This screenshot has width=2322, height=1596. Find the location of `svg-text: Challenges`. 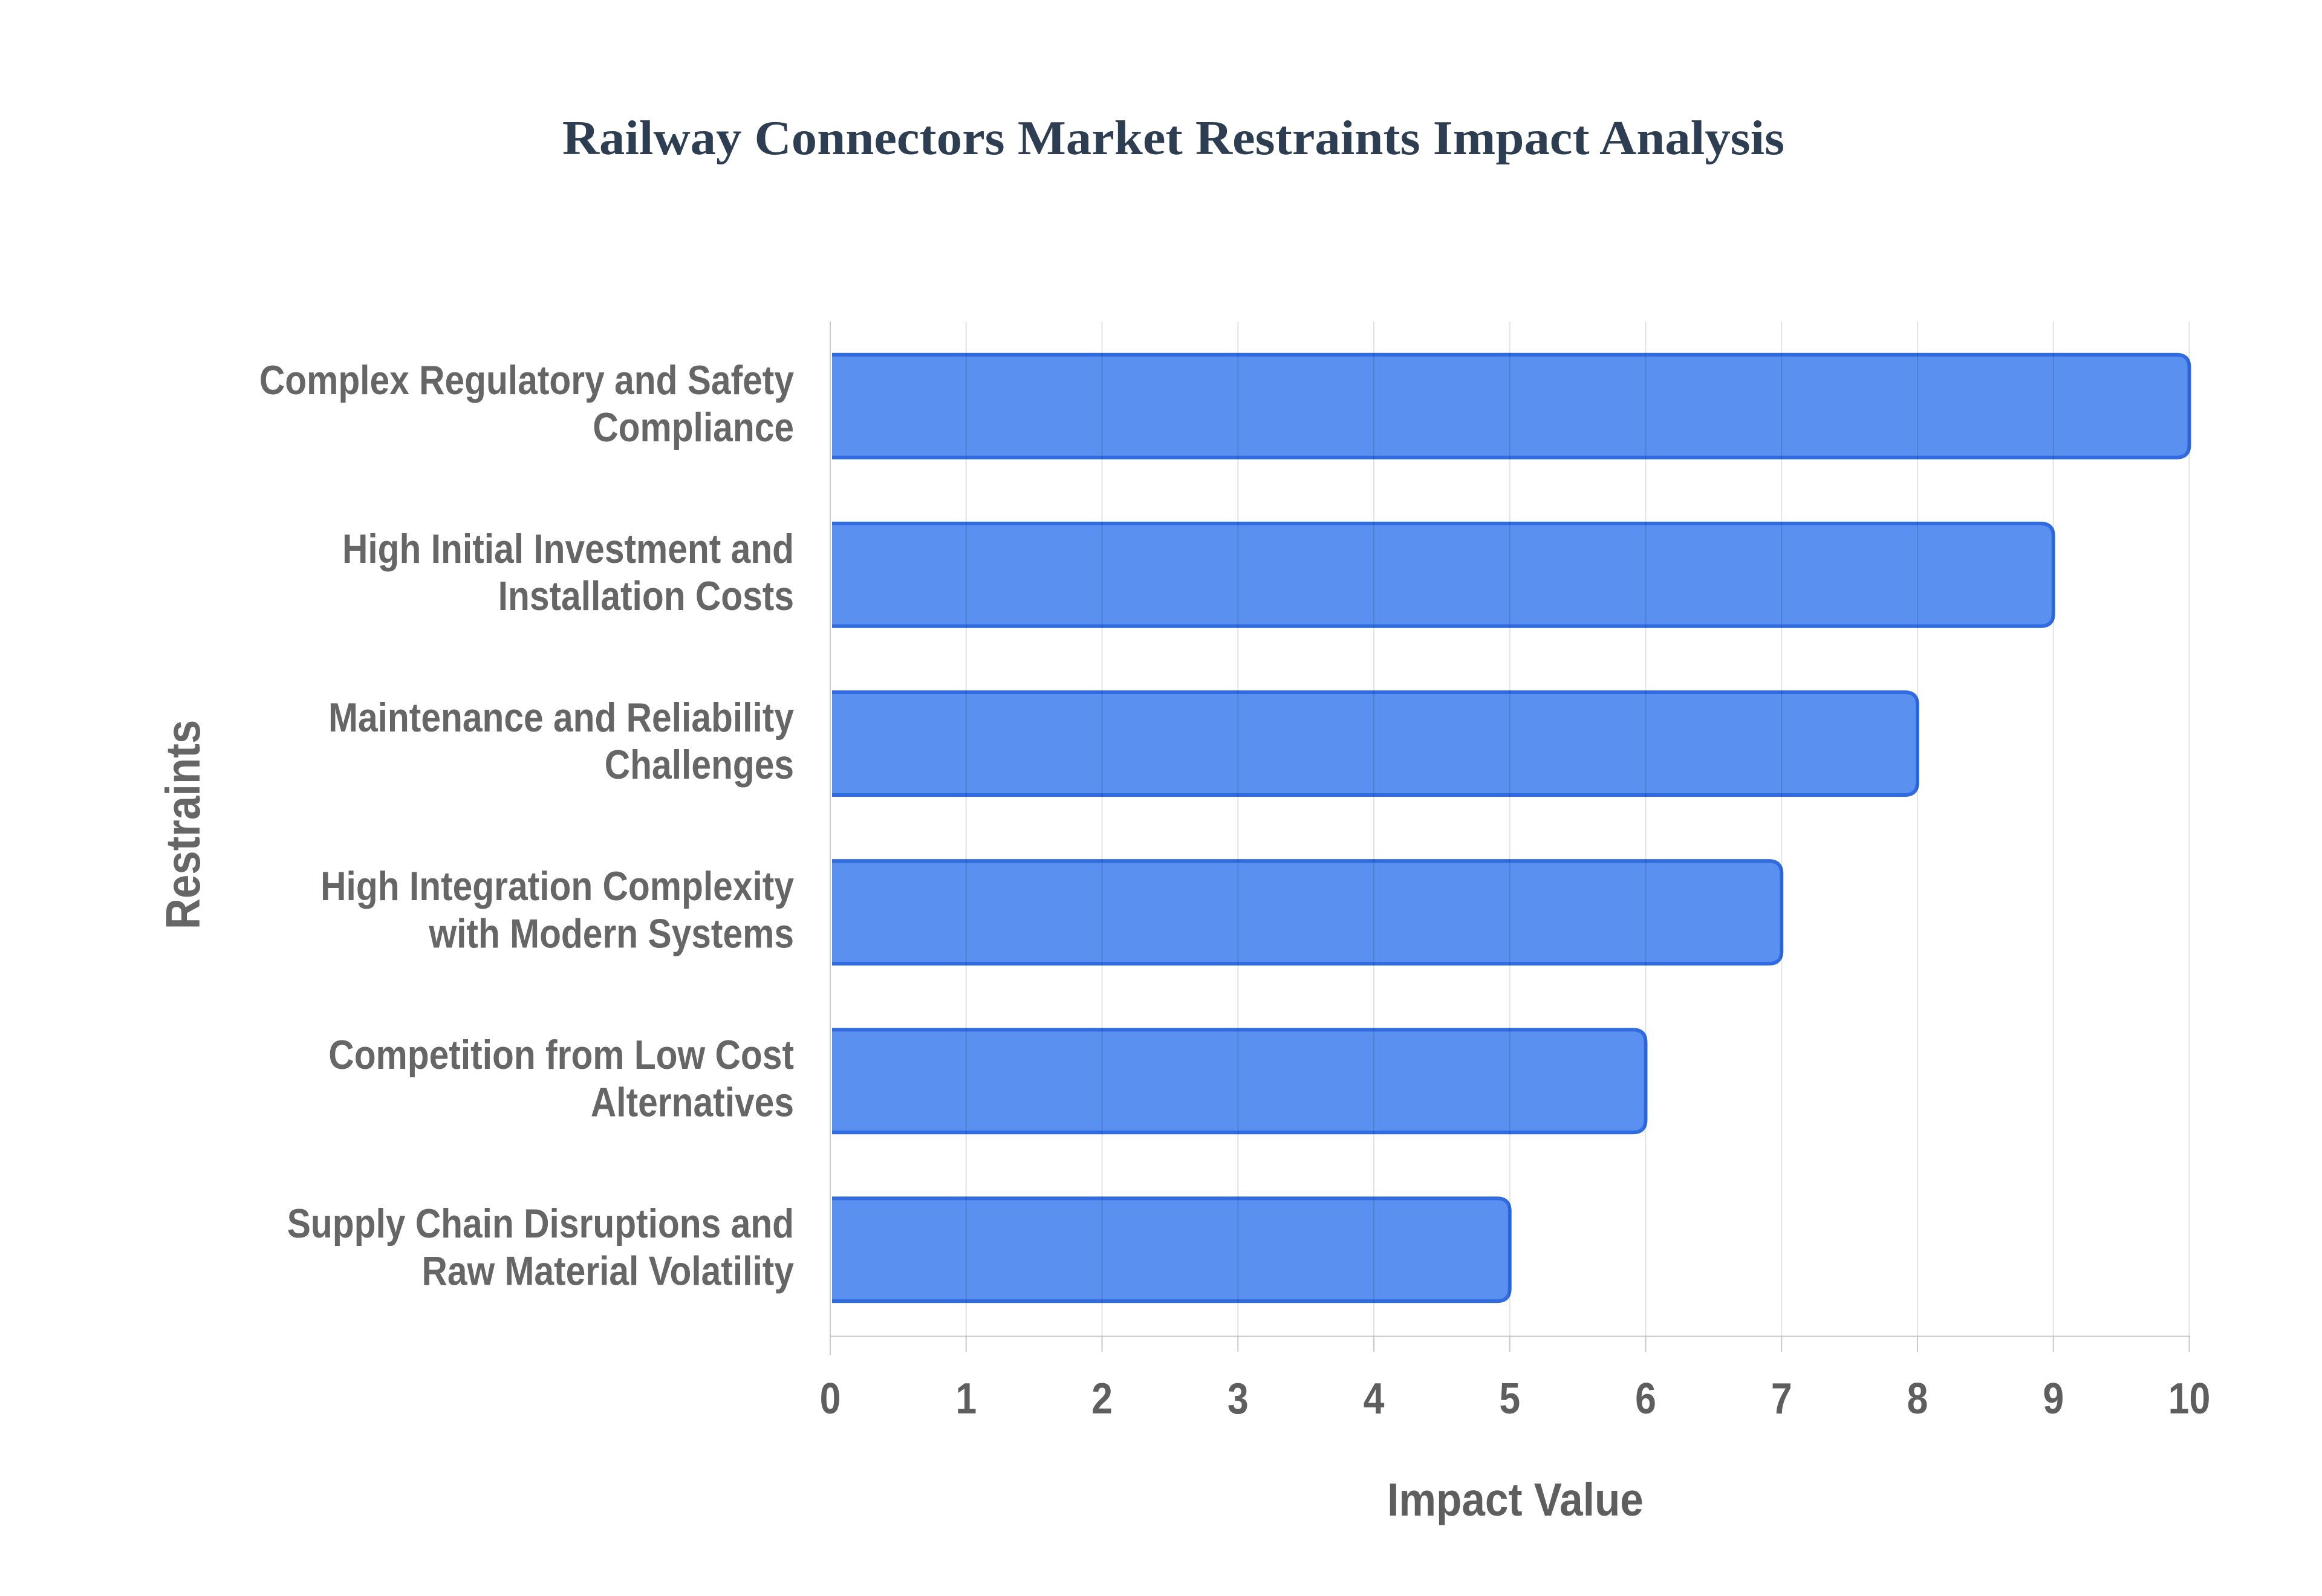

svg-text: Challenges is located at coordinates (699, 765).